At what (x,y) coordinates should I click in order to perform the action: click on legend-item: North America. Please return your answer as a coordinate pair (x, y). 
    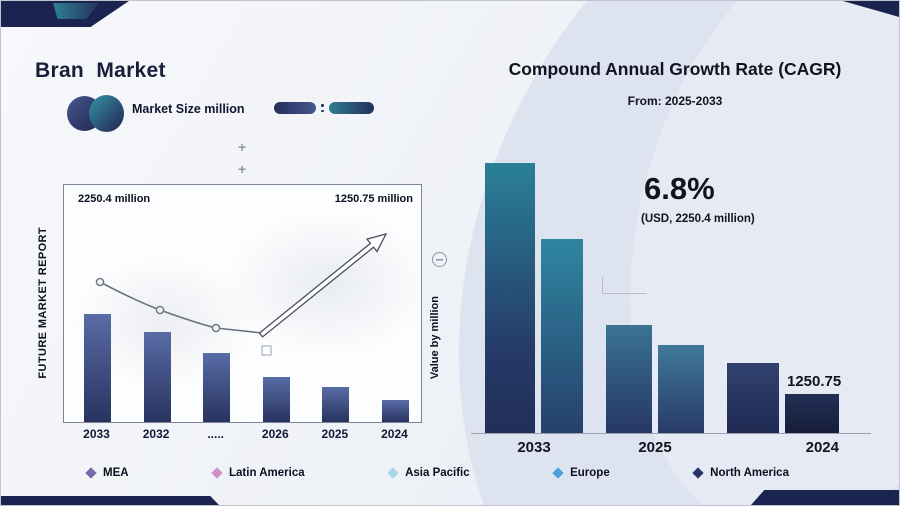
    Looking at the image, I should click on (740, 473).